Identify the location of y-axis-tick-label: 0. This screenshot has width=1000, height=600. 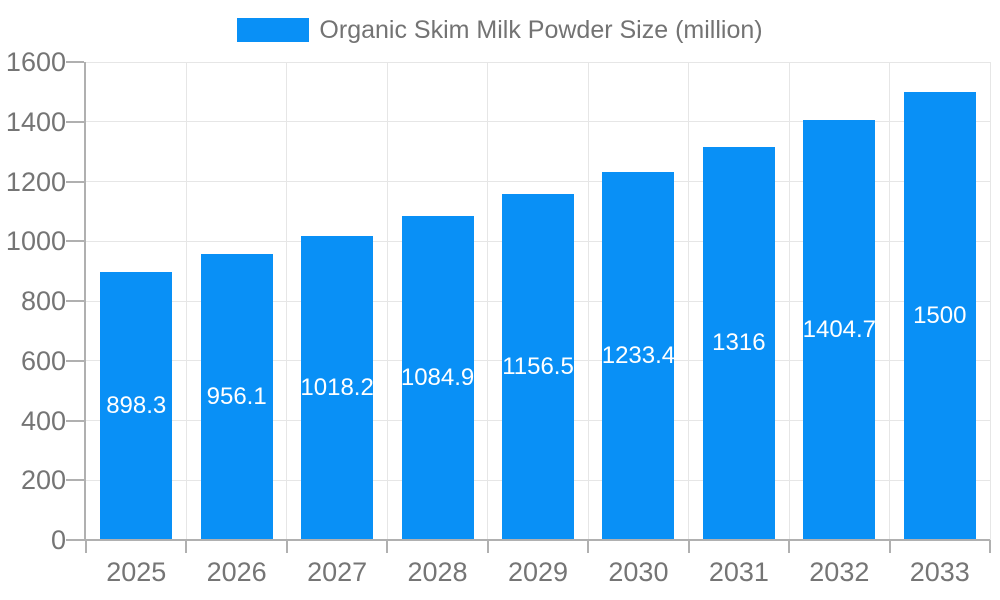
(58, 540).